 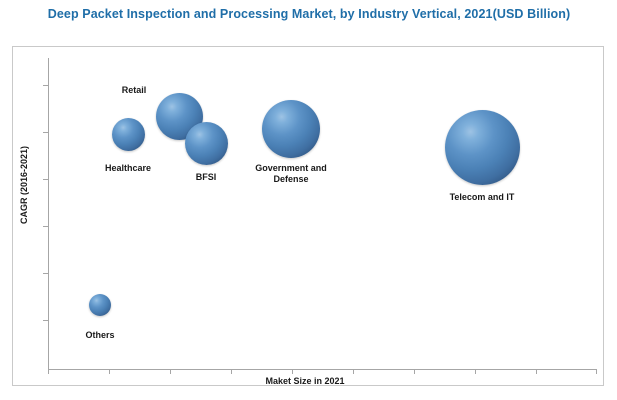 I want to click on bubble-bfsi, so click(x=206, y=143).